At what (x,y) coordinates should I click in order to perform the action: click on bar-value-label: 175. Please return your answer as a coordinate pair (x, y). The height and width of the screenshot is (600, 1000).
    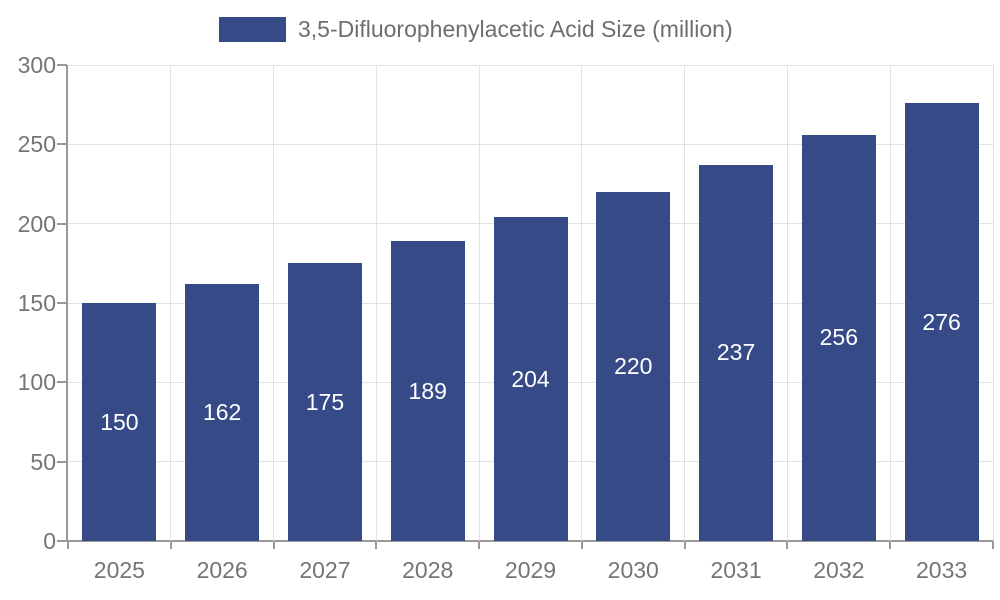
    Looking at the image, I should click on (325, 401).